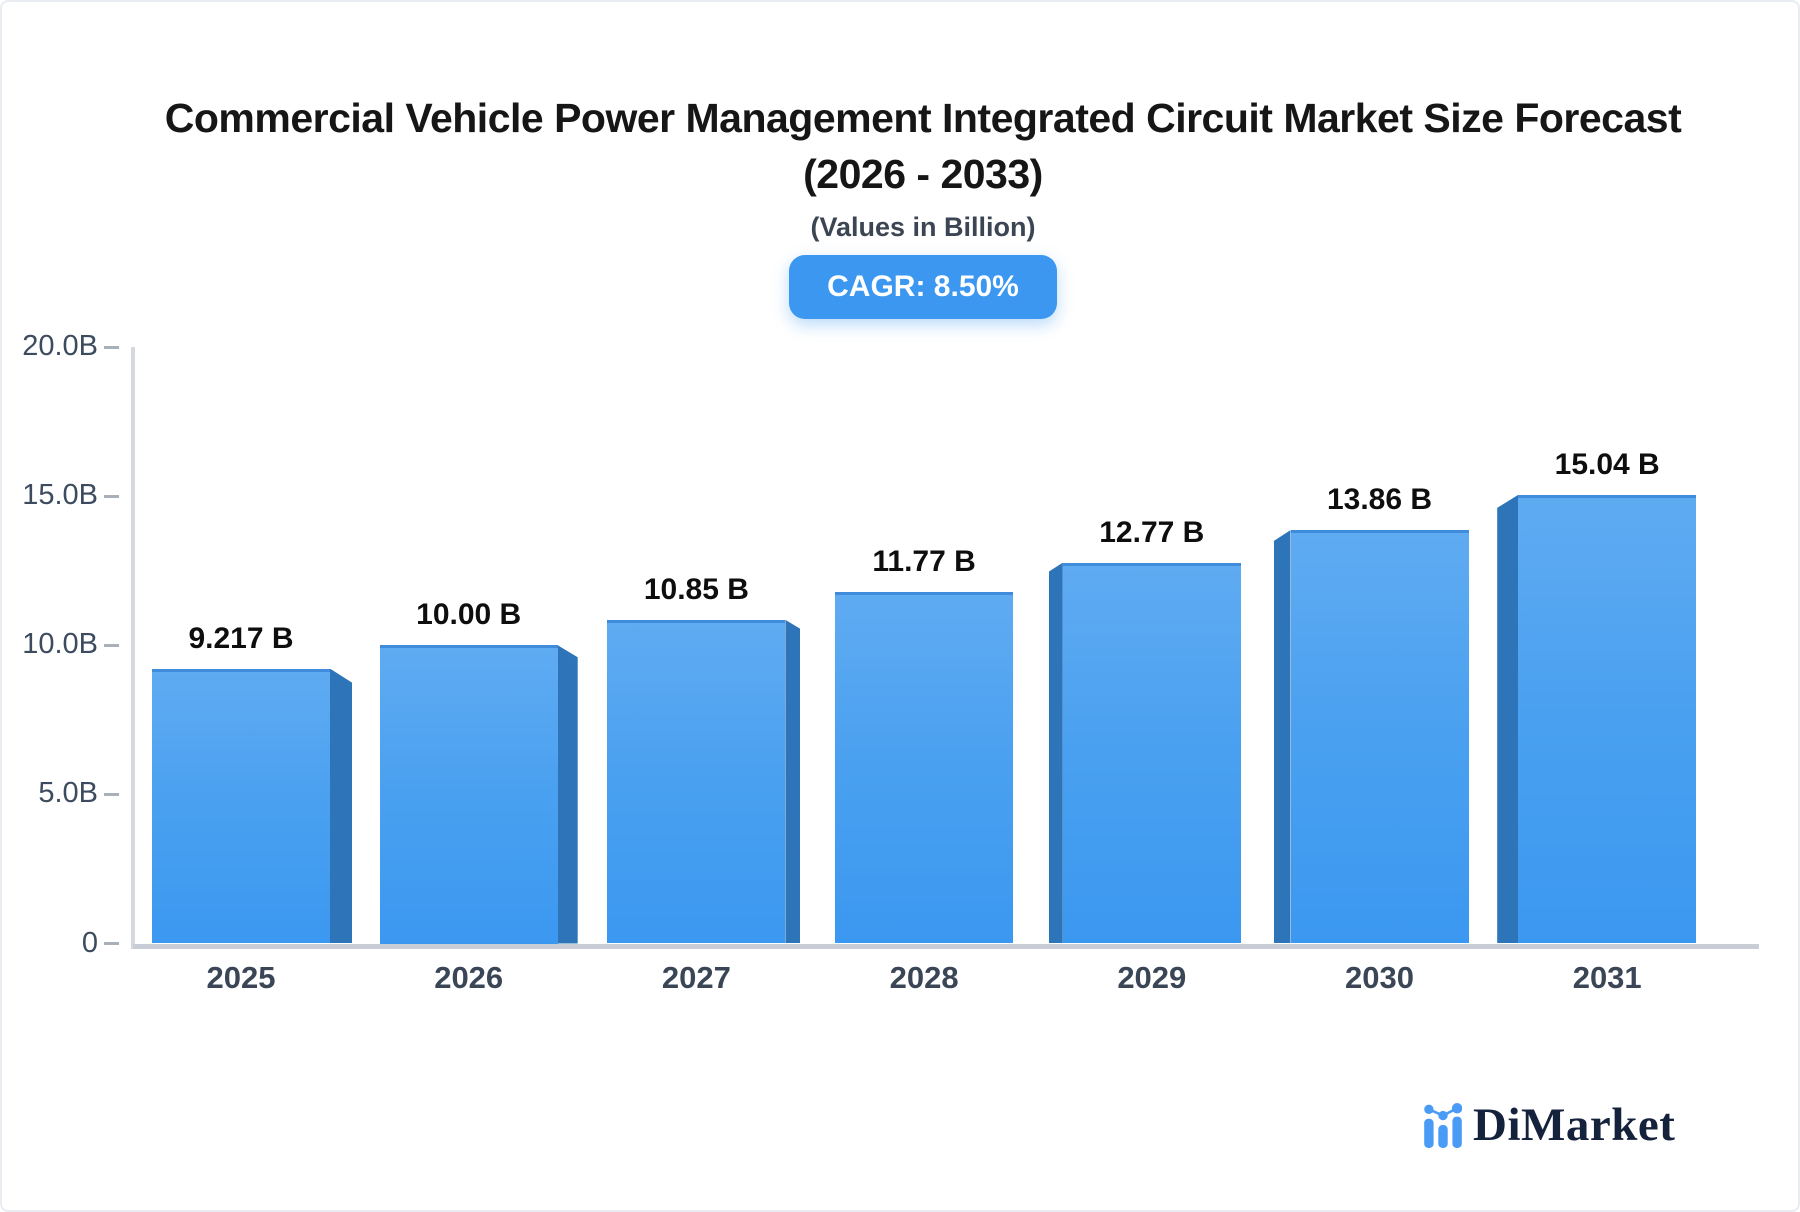  I want to click on bar-2025, so click(241, 806).